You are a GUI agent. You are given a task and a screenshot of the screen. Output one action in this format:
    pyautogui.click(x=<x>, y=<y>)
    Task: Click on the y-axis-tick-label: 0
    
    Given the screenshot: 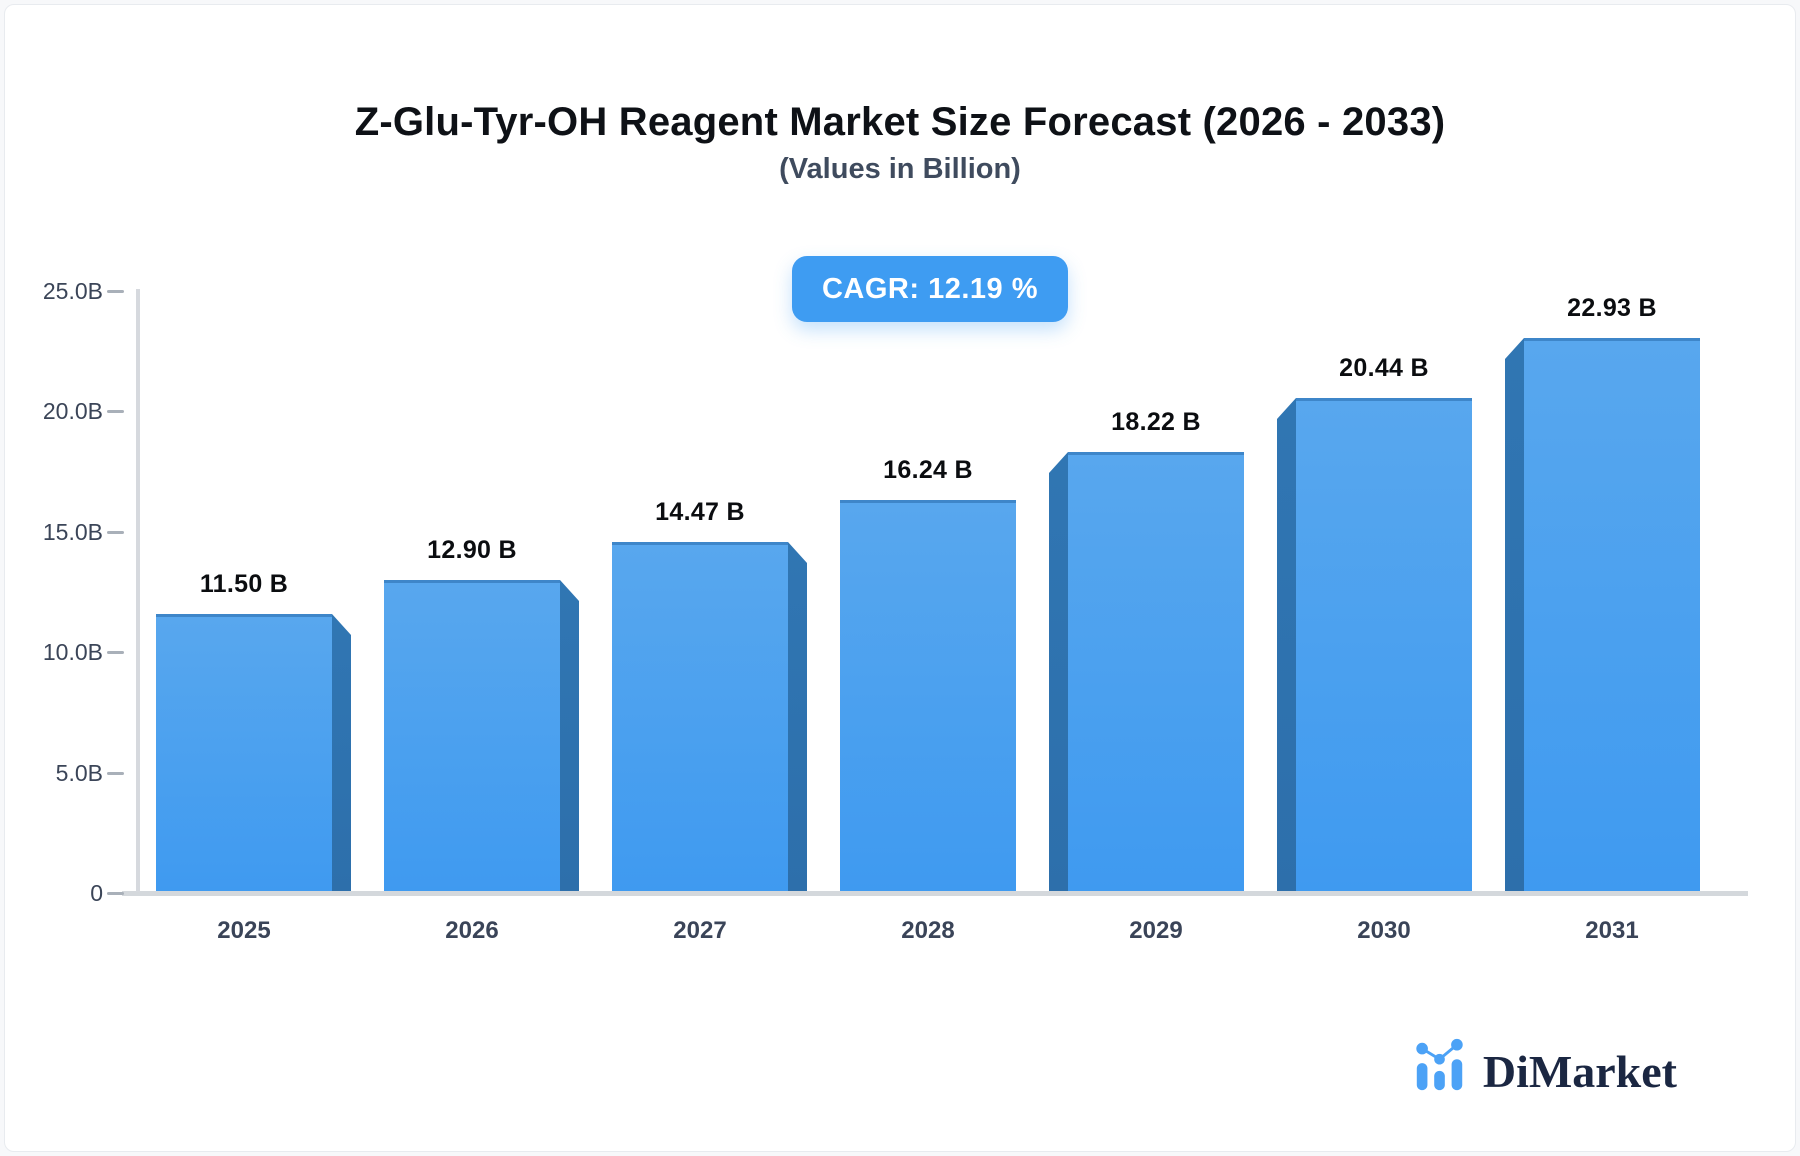 What is the action you would take?
    pyautogui.click(x=96, y=893)
    